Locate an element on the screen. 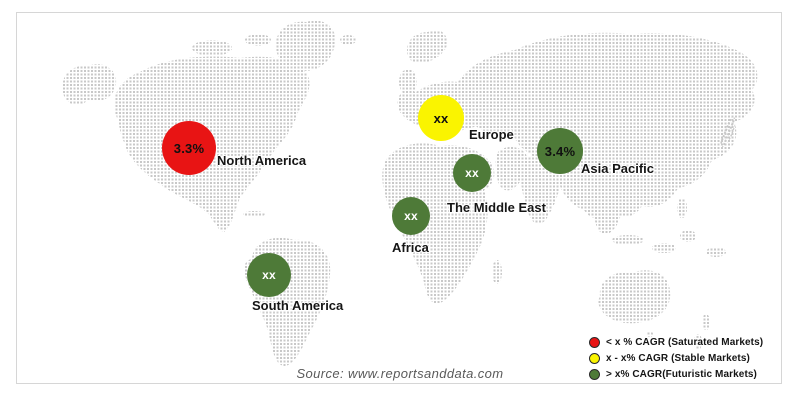 This screenshot has height=400, width=800. bubble-value-asia-pacific: 3.4% is located at coordinates (560, 151).